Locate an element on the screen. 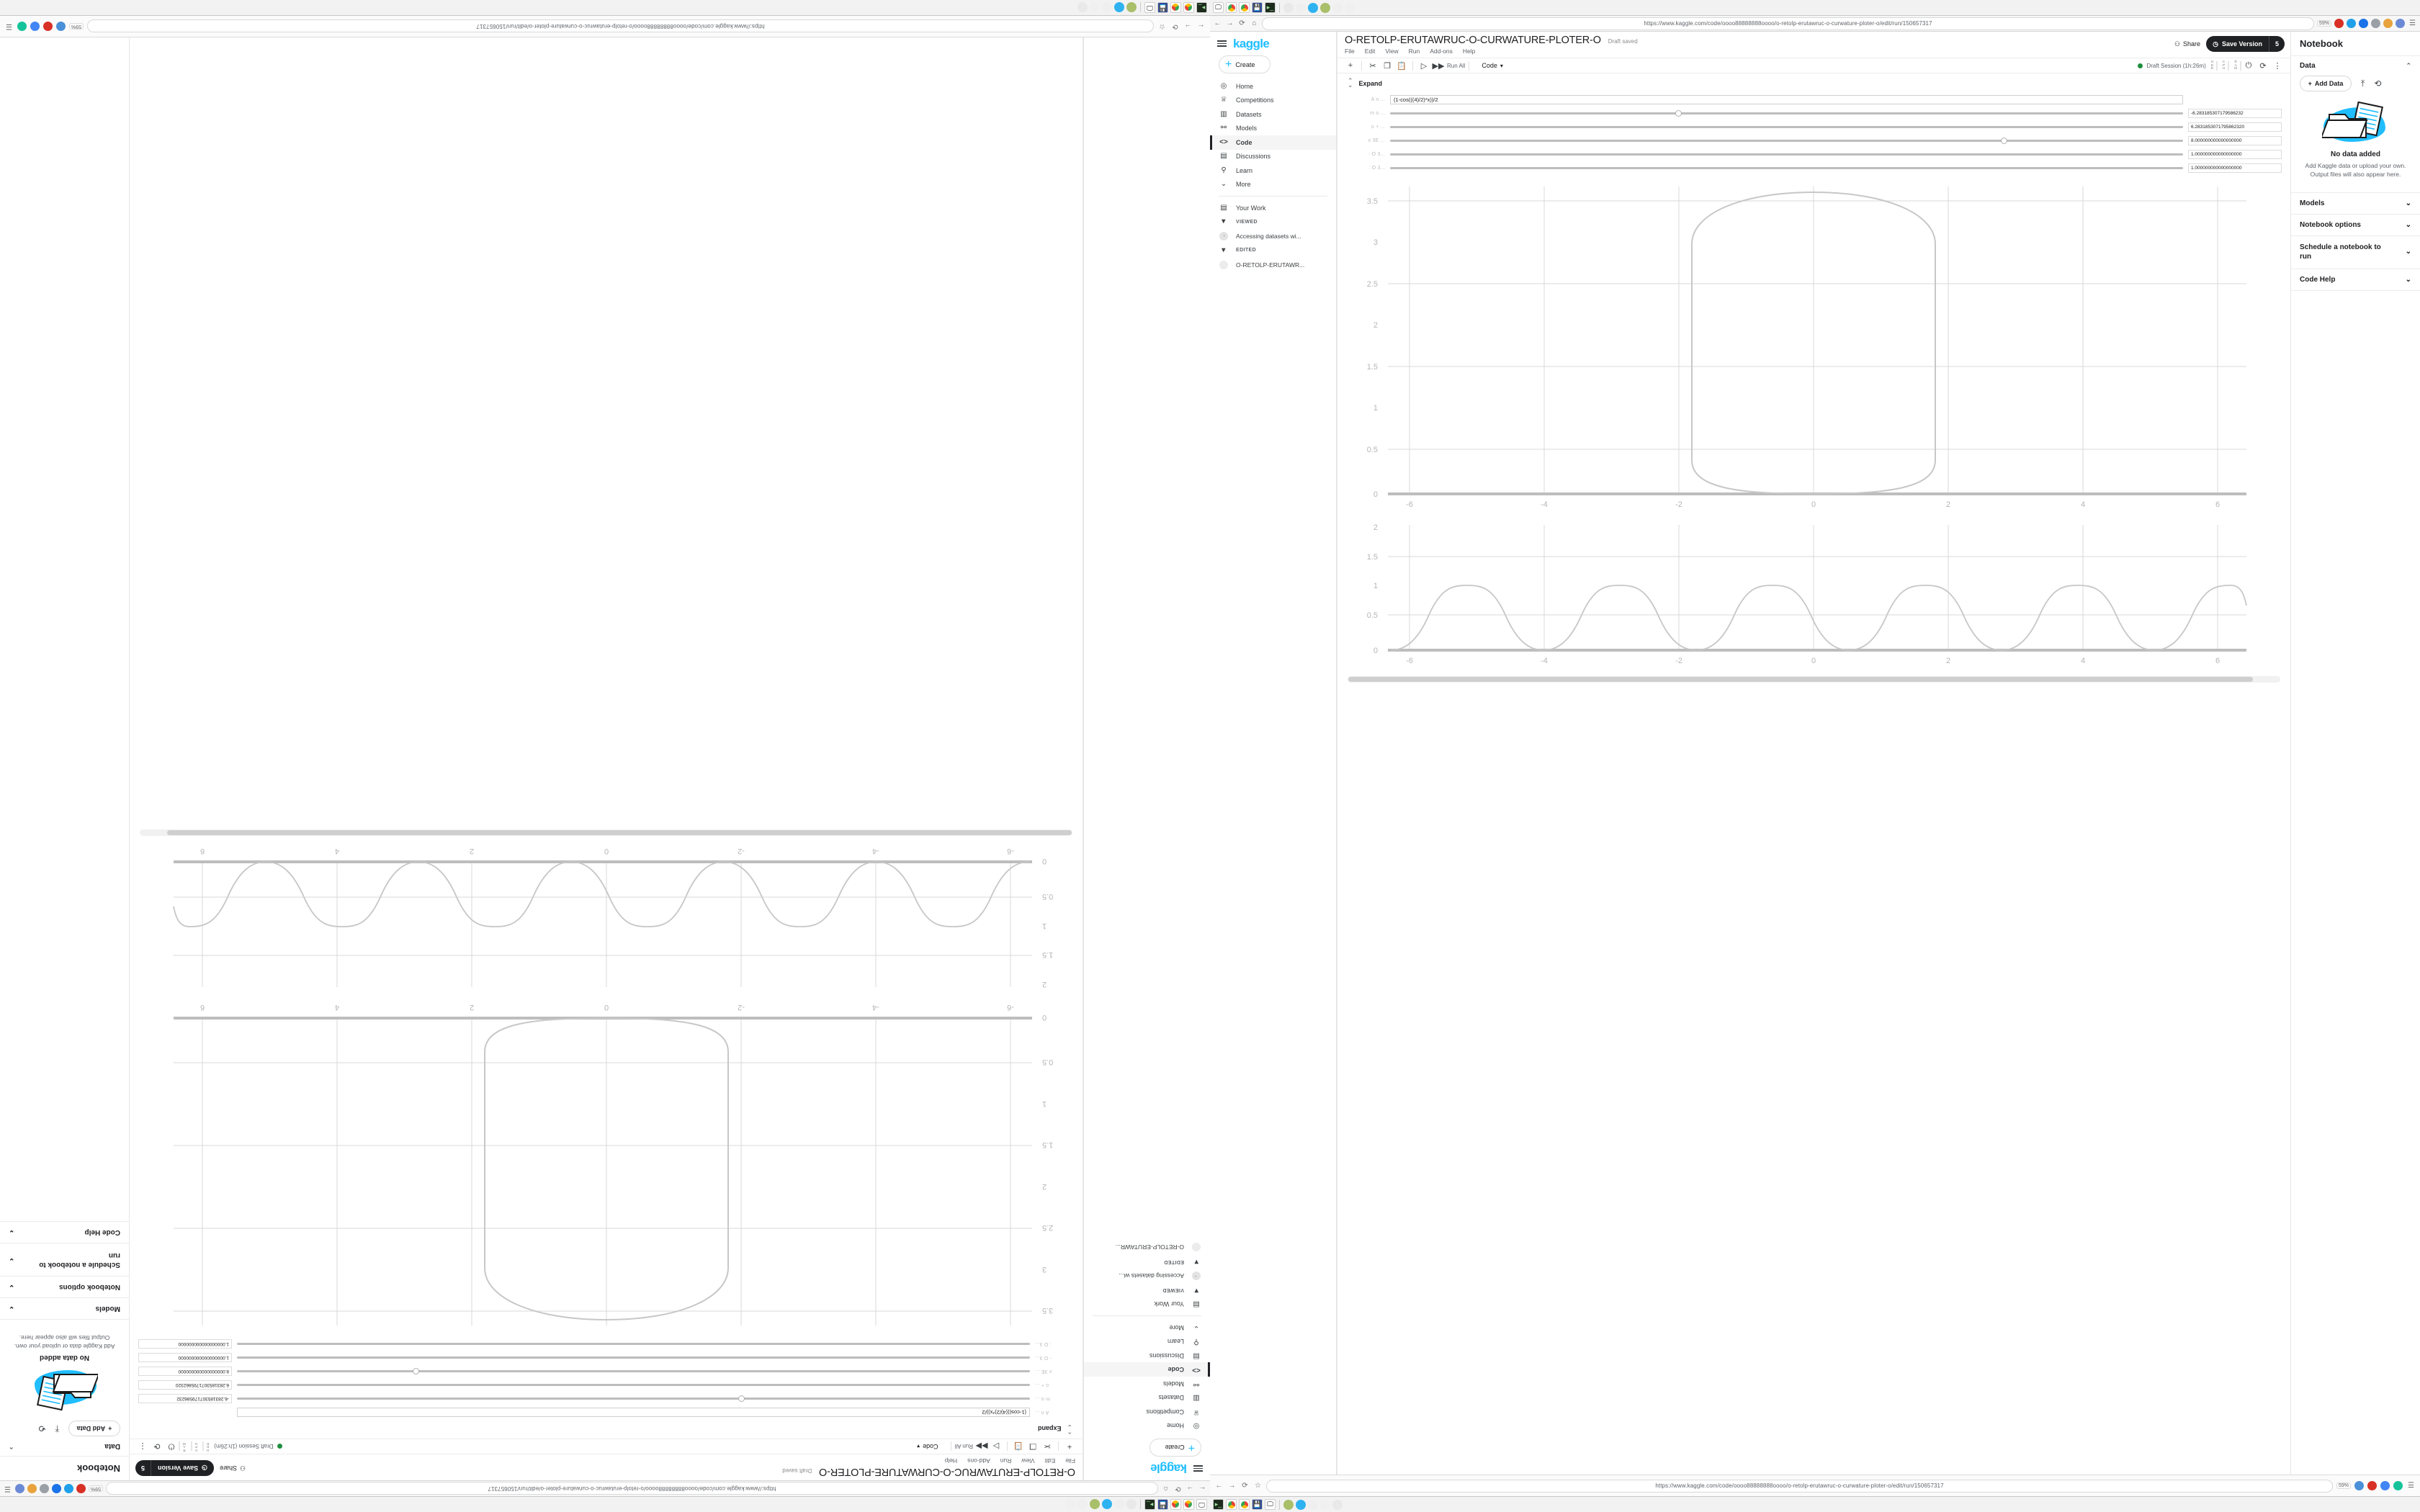 Image resolution: width=2420 pixels, height=1512 pixels. sidebar-group-edited: ▾ EDITED is located at coordinates (1147, 1262).